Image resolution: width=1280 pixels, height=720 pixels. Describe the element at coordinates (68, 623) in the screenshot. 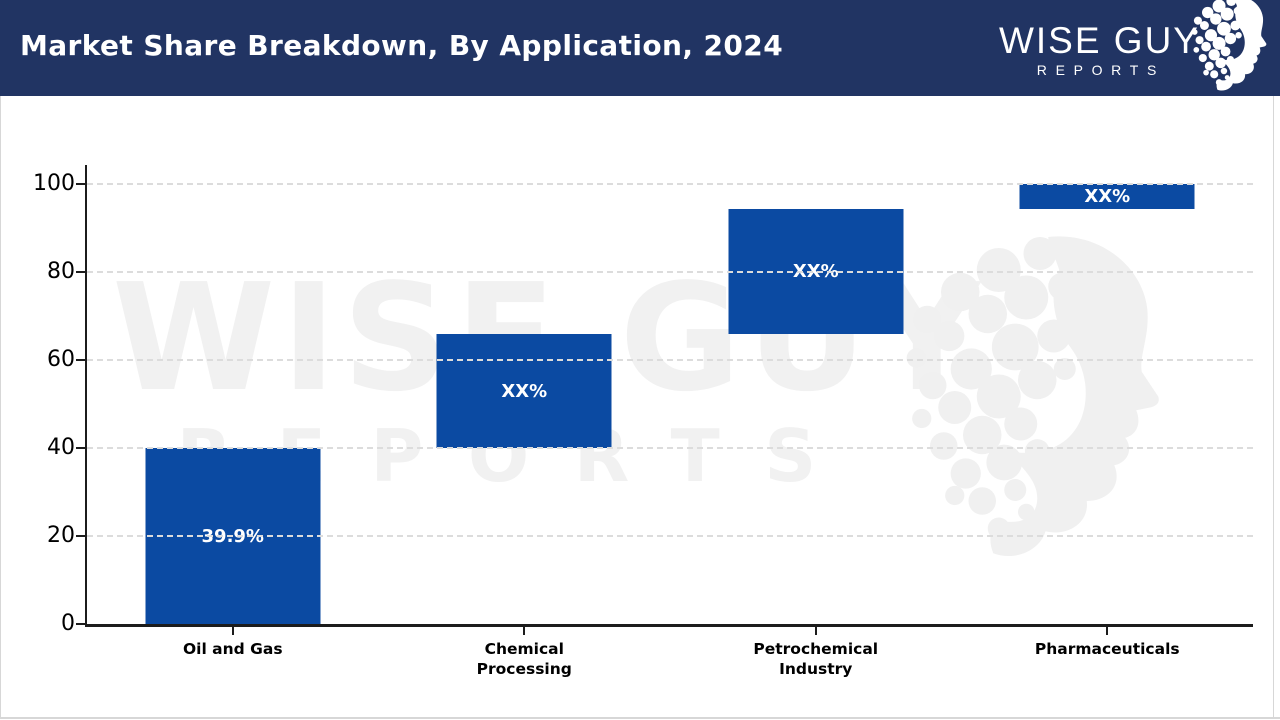

I see `y-tick-label: 0` at that location.